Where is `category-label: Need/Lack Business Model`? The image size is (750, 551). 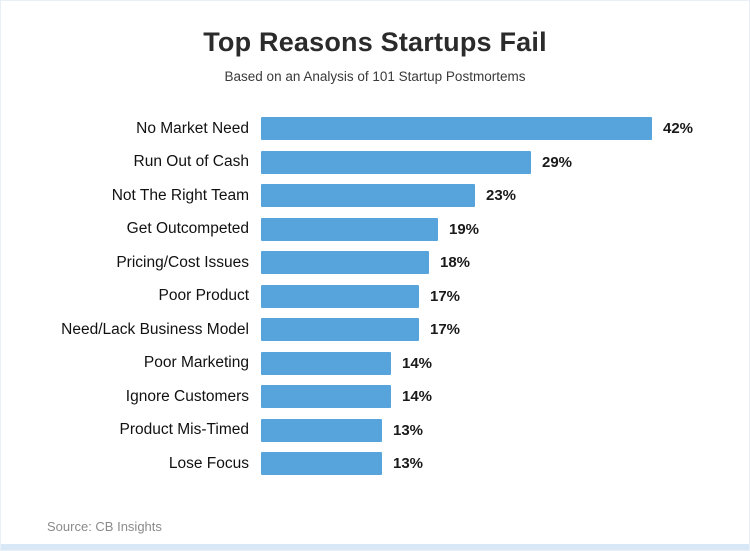
category-label: Need/Lack Business Model is located at coordinates (155, 329).